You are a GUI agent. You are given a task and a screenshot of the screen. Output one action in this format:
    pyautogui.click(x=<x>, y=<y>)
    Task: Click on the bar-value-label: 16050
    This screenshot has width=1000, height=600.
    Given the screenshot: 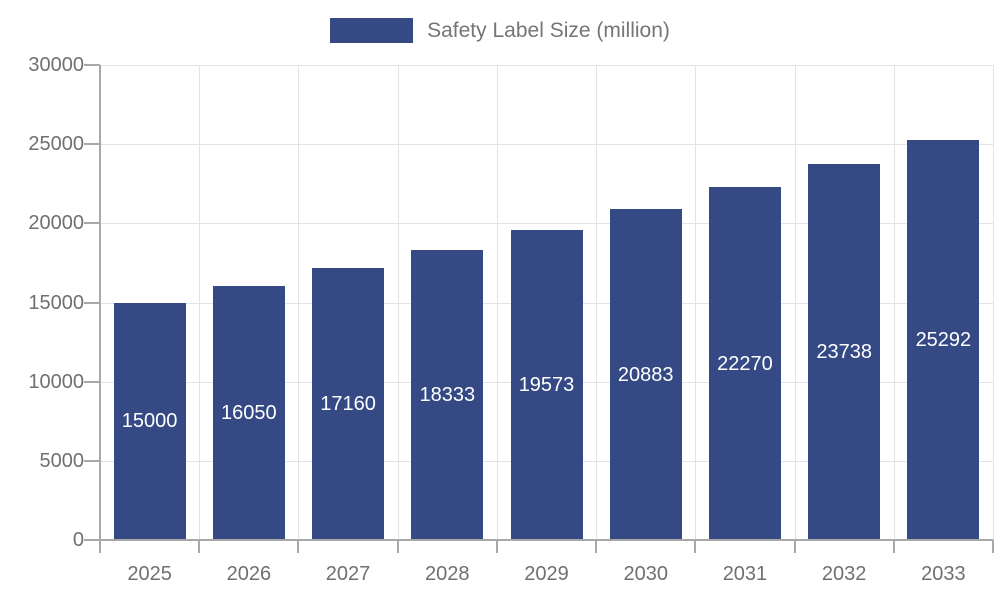 What is the action you would take?
    pyautogui.click(x=249, y=412)
    